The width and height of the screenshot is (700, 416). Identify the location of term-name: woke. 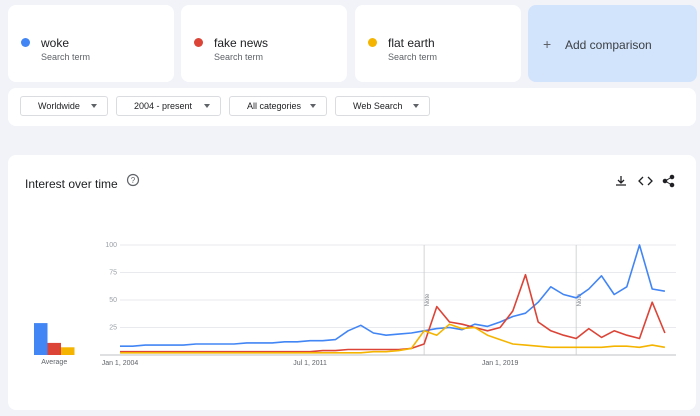
(55, 43).